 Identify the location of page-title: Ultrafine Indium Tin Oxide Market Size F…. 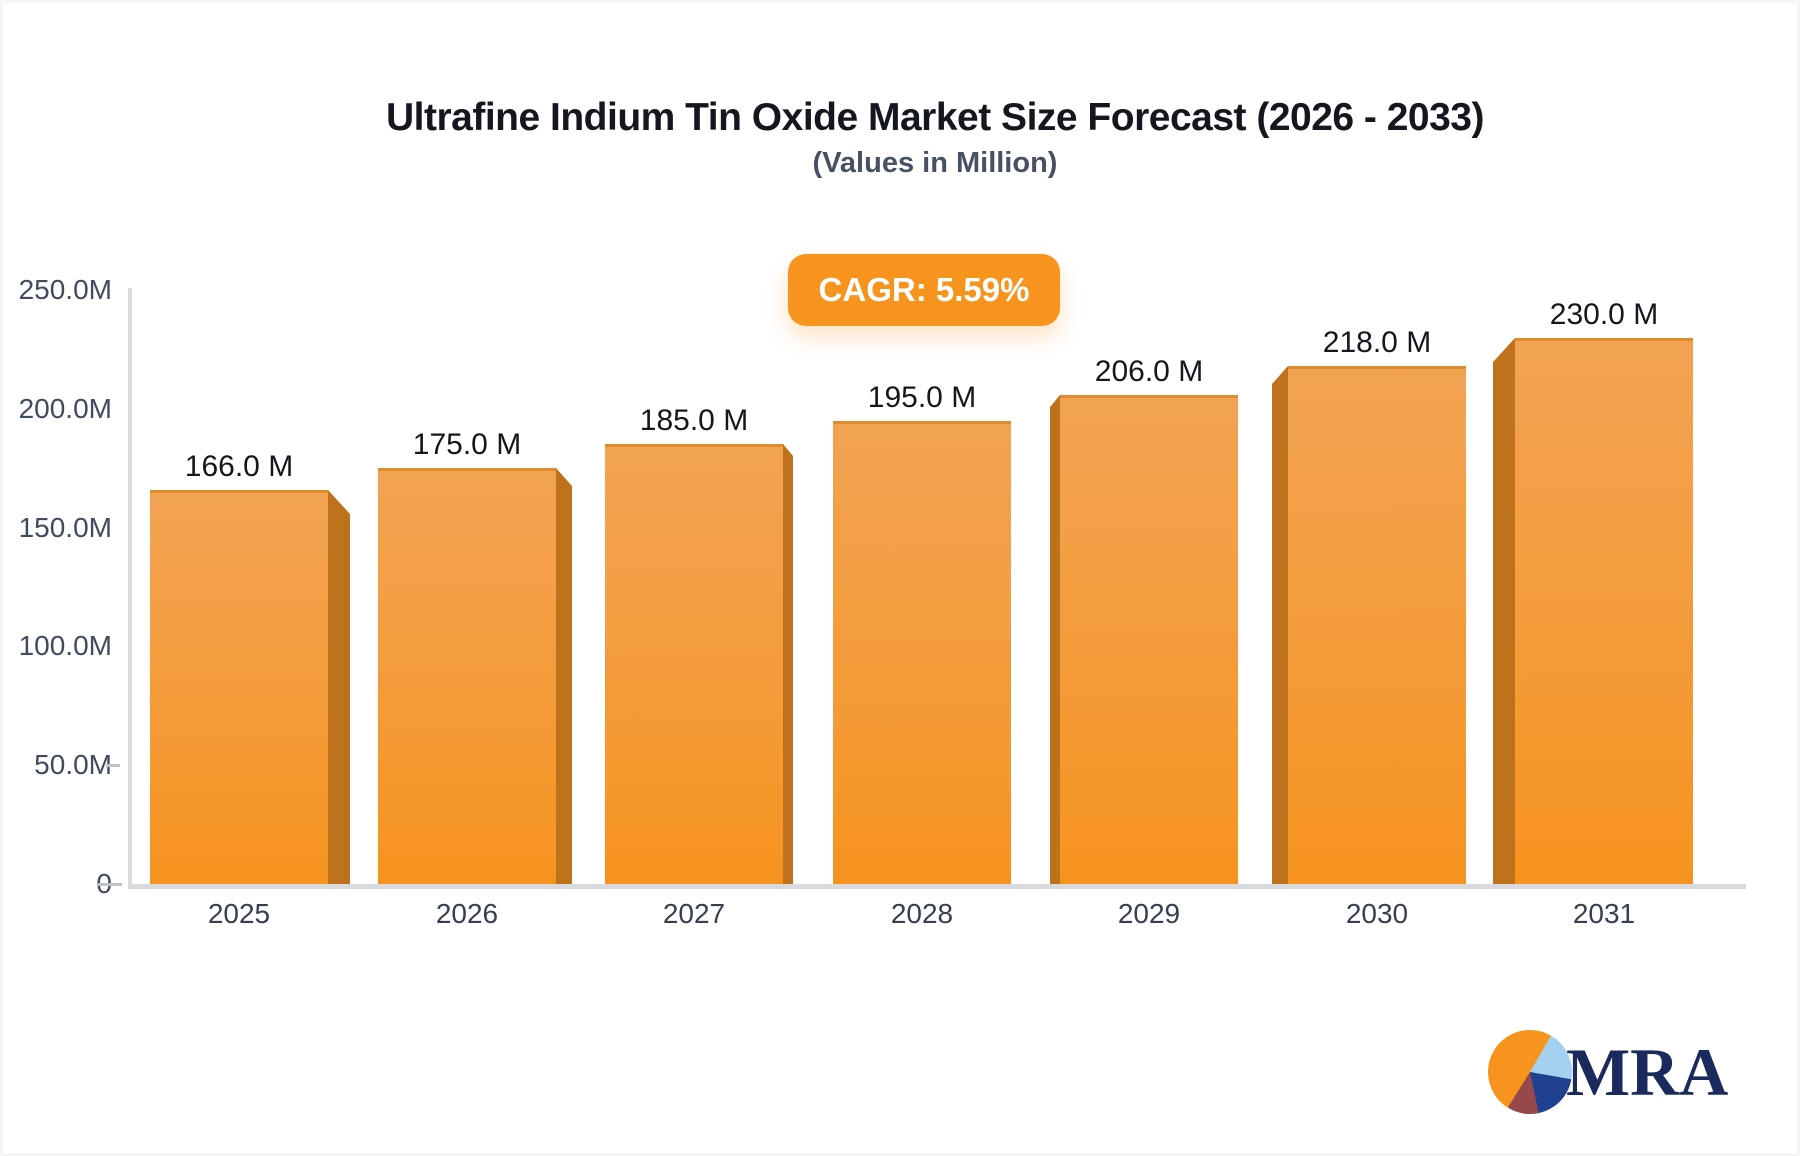
(935, 117).